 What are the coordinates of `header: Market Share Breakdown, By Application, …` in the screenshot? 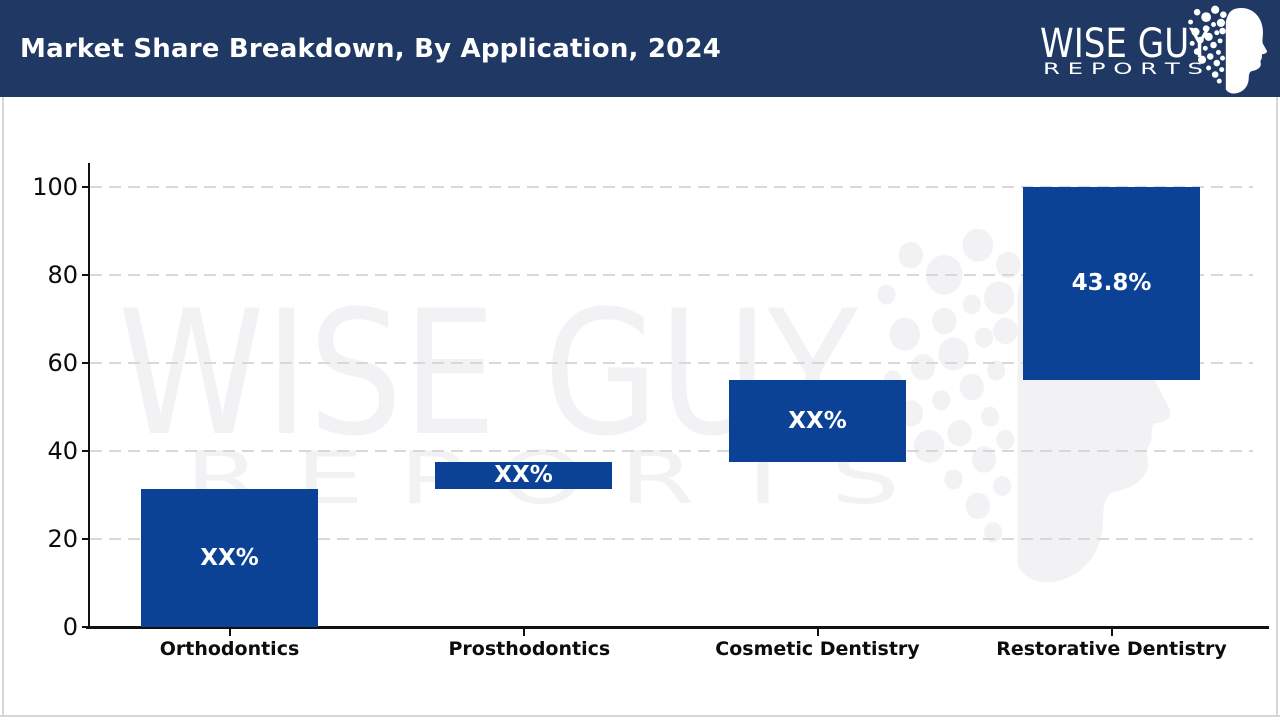 It's located at (640, 48).